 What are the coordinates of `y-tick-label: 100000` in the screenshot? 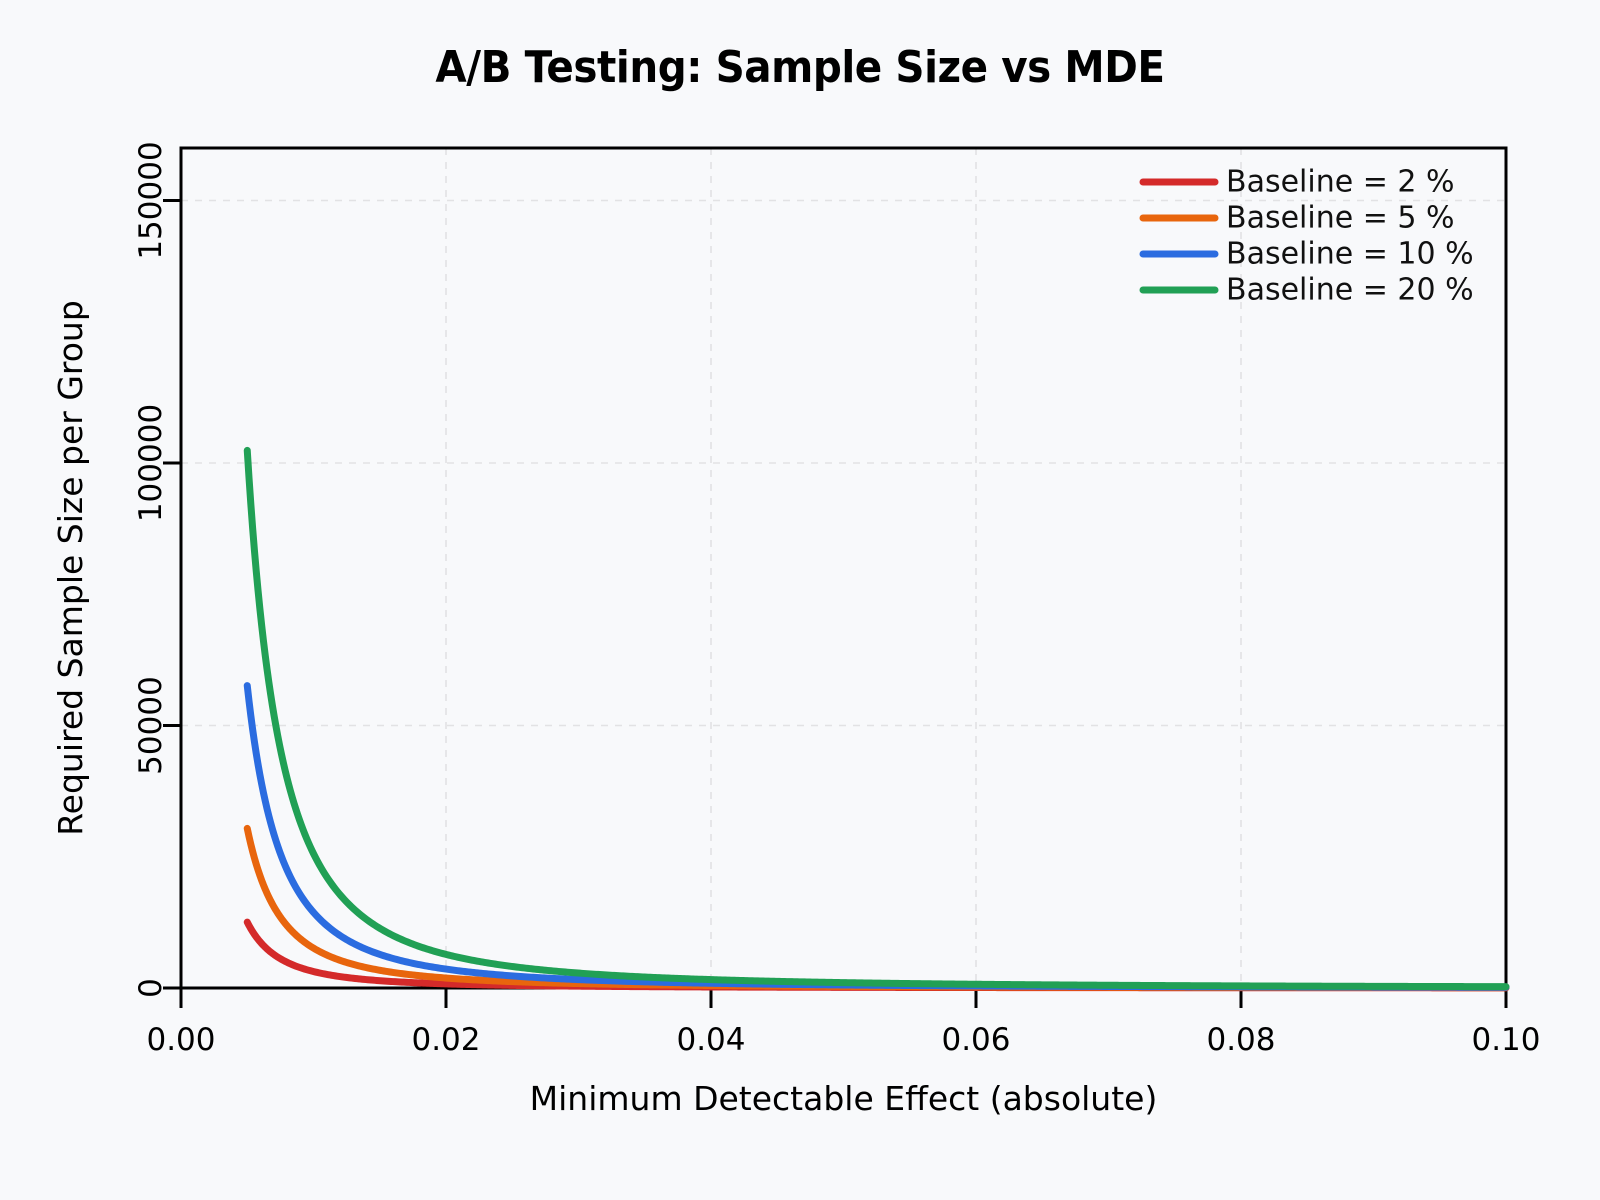 It's located at (151, 463).